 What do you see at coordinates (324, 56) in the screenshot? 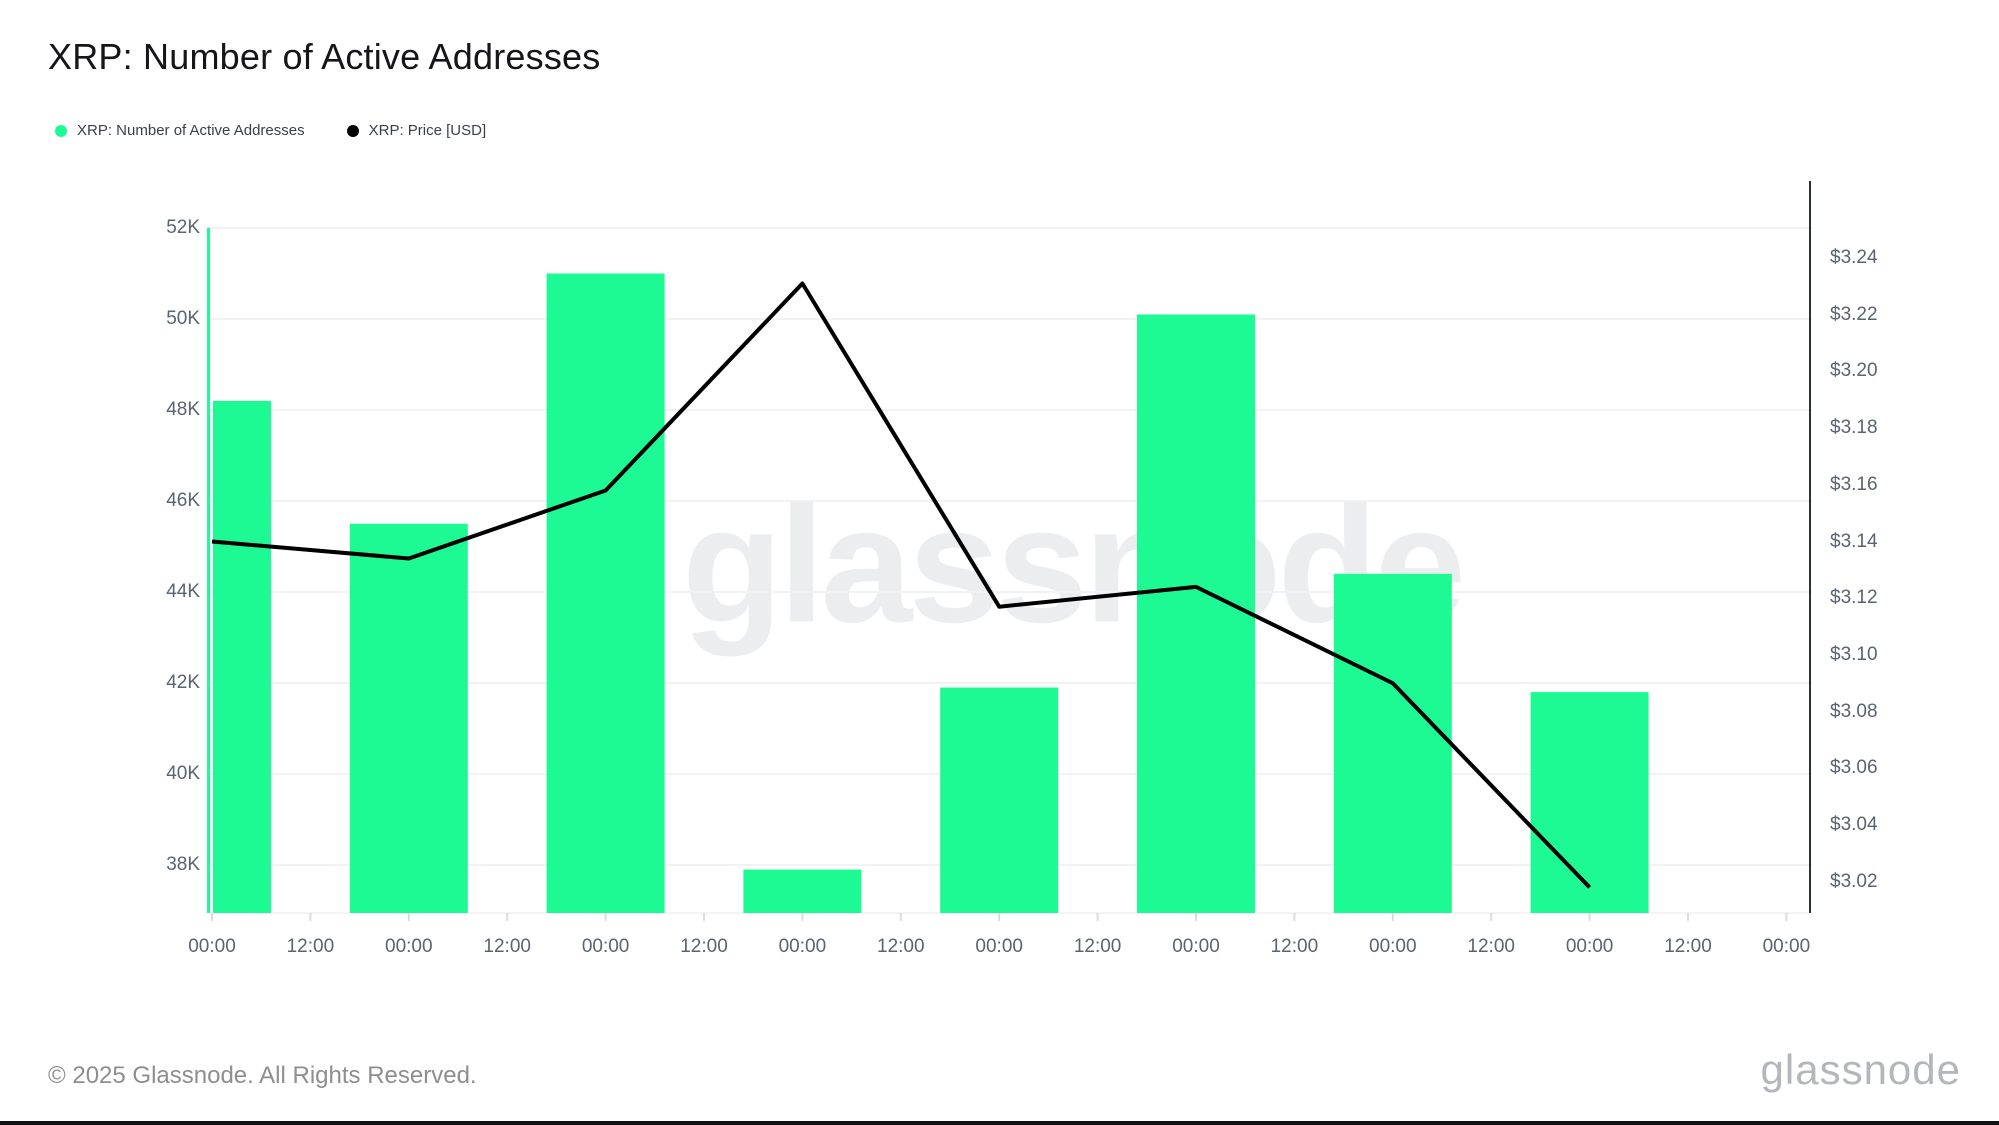
I see `chart-title: XRP: Number of Active Addresses` at bounding box center [324, 56].